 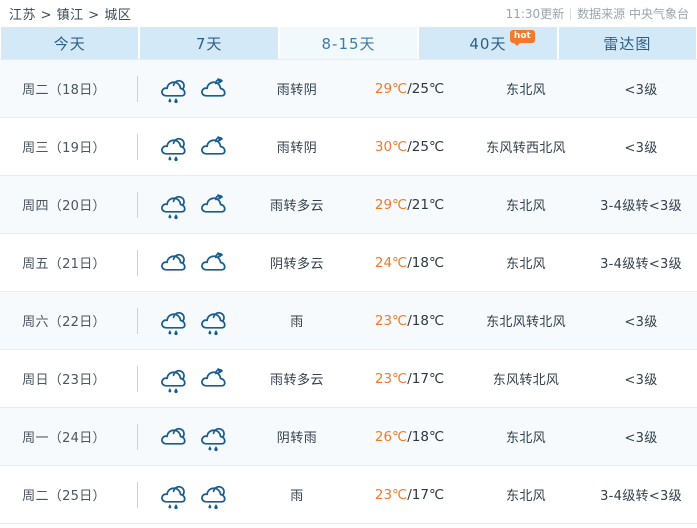 I want to click on breadcrumb: 江苏 > 镇江 > 城区, so click(x=70, y=15).